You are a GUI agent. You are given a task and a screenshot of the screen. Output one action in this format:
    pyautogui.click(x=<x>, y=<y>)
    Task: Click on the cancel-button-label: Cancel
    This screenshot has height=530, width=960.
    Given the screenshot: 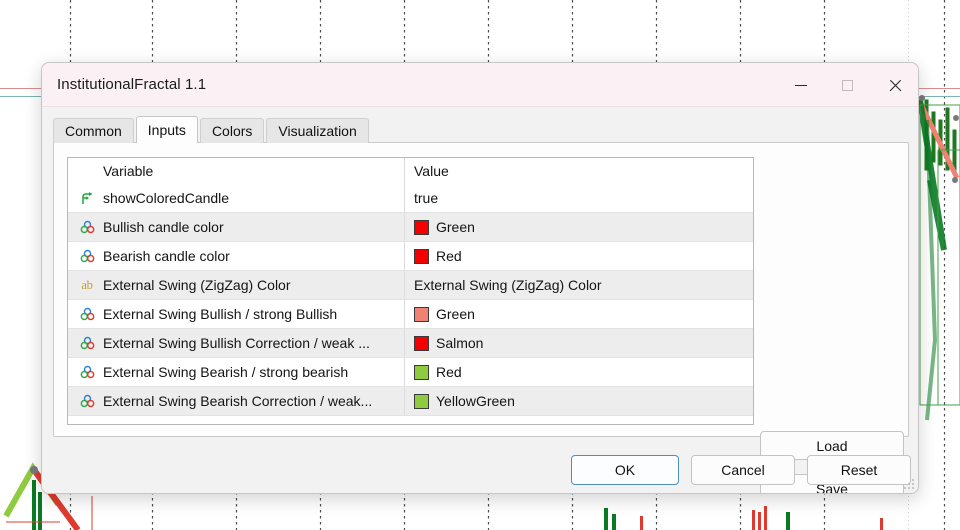 What is the action you would take?
    pyautogui.click(x=743, y=470)
    